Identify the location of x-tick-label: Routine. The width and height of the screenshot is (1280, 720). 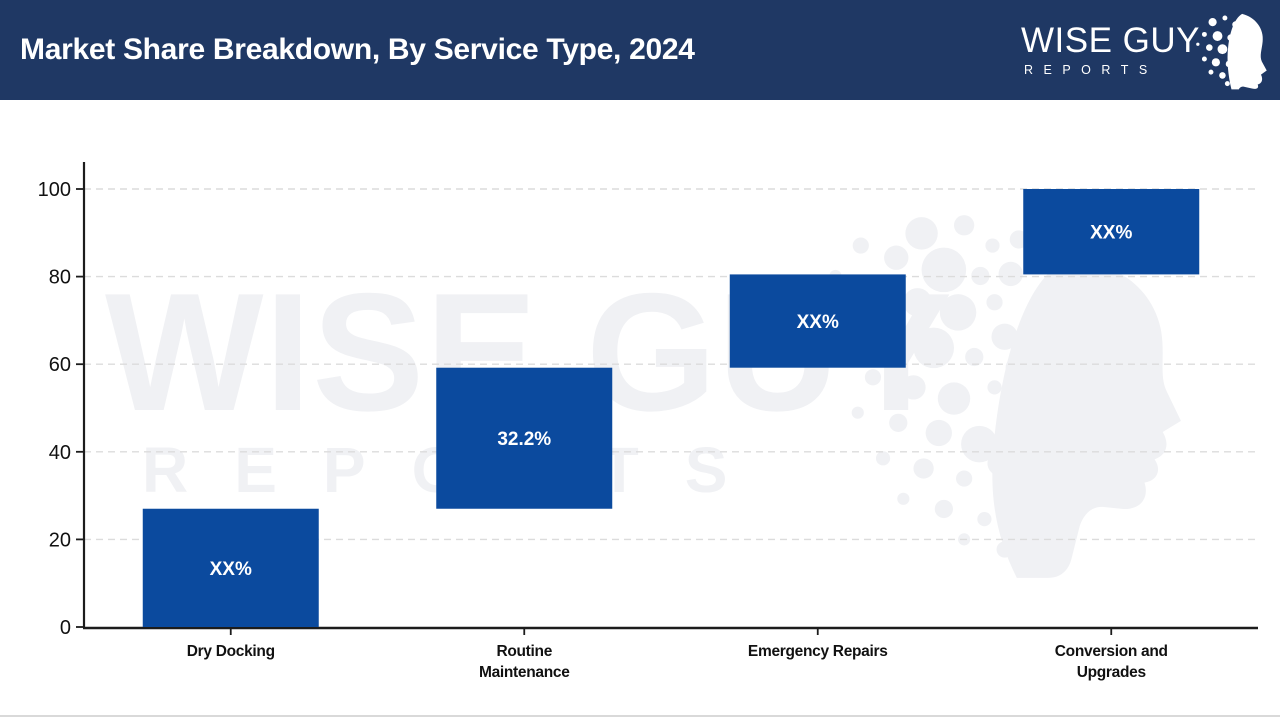
(524, 651).